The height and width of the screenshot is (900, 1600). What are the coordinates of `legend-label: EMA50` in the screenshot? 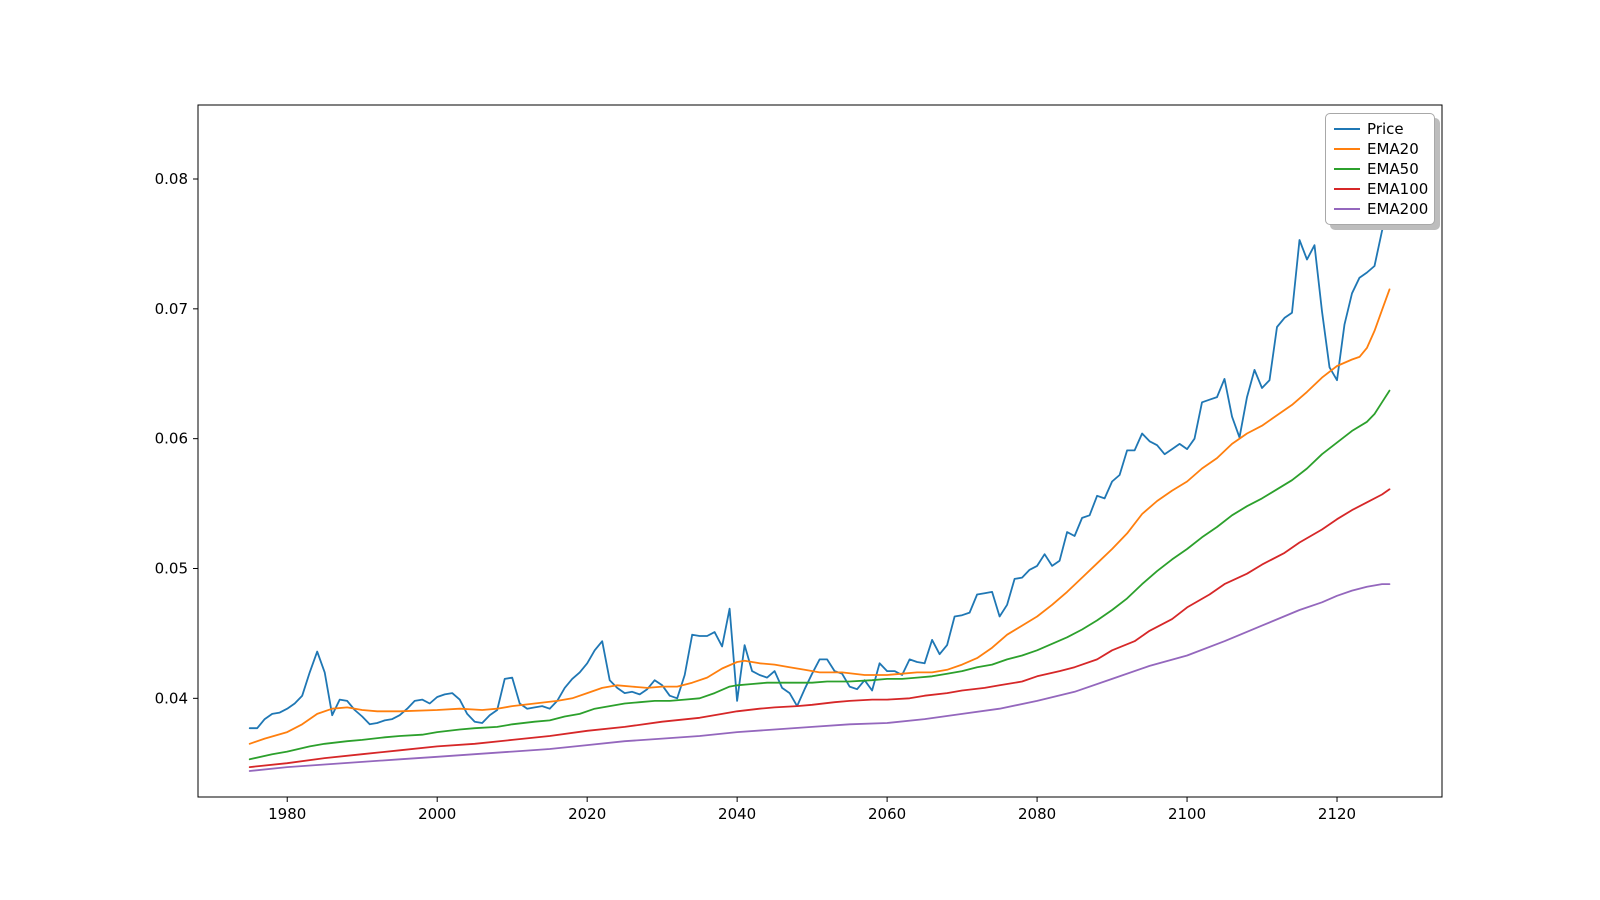 It's located at (1393, 169).